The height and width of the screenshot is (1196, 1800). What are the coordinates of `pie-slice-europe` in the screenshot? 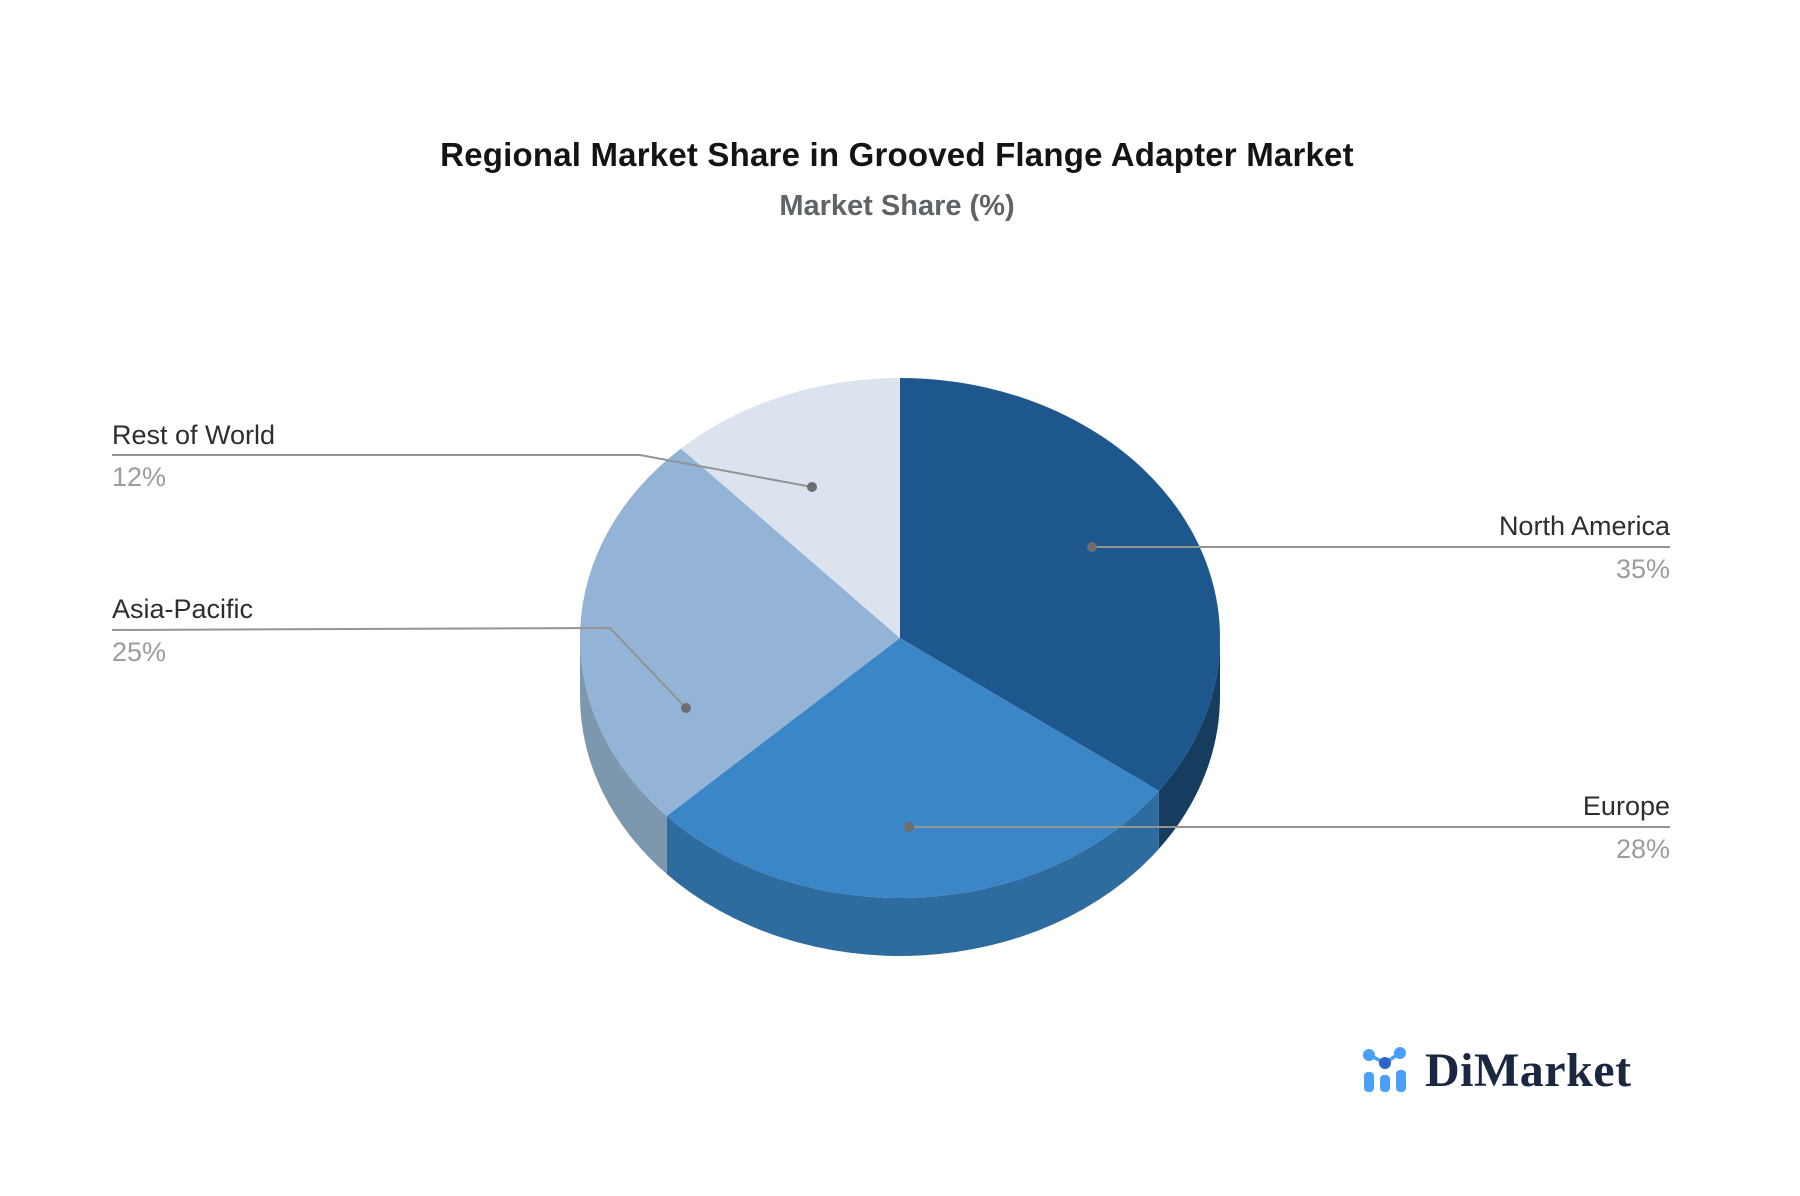 It's located at (912, 768).